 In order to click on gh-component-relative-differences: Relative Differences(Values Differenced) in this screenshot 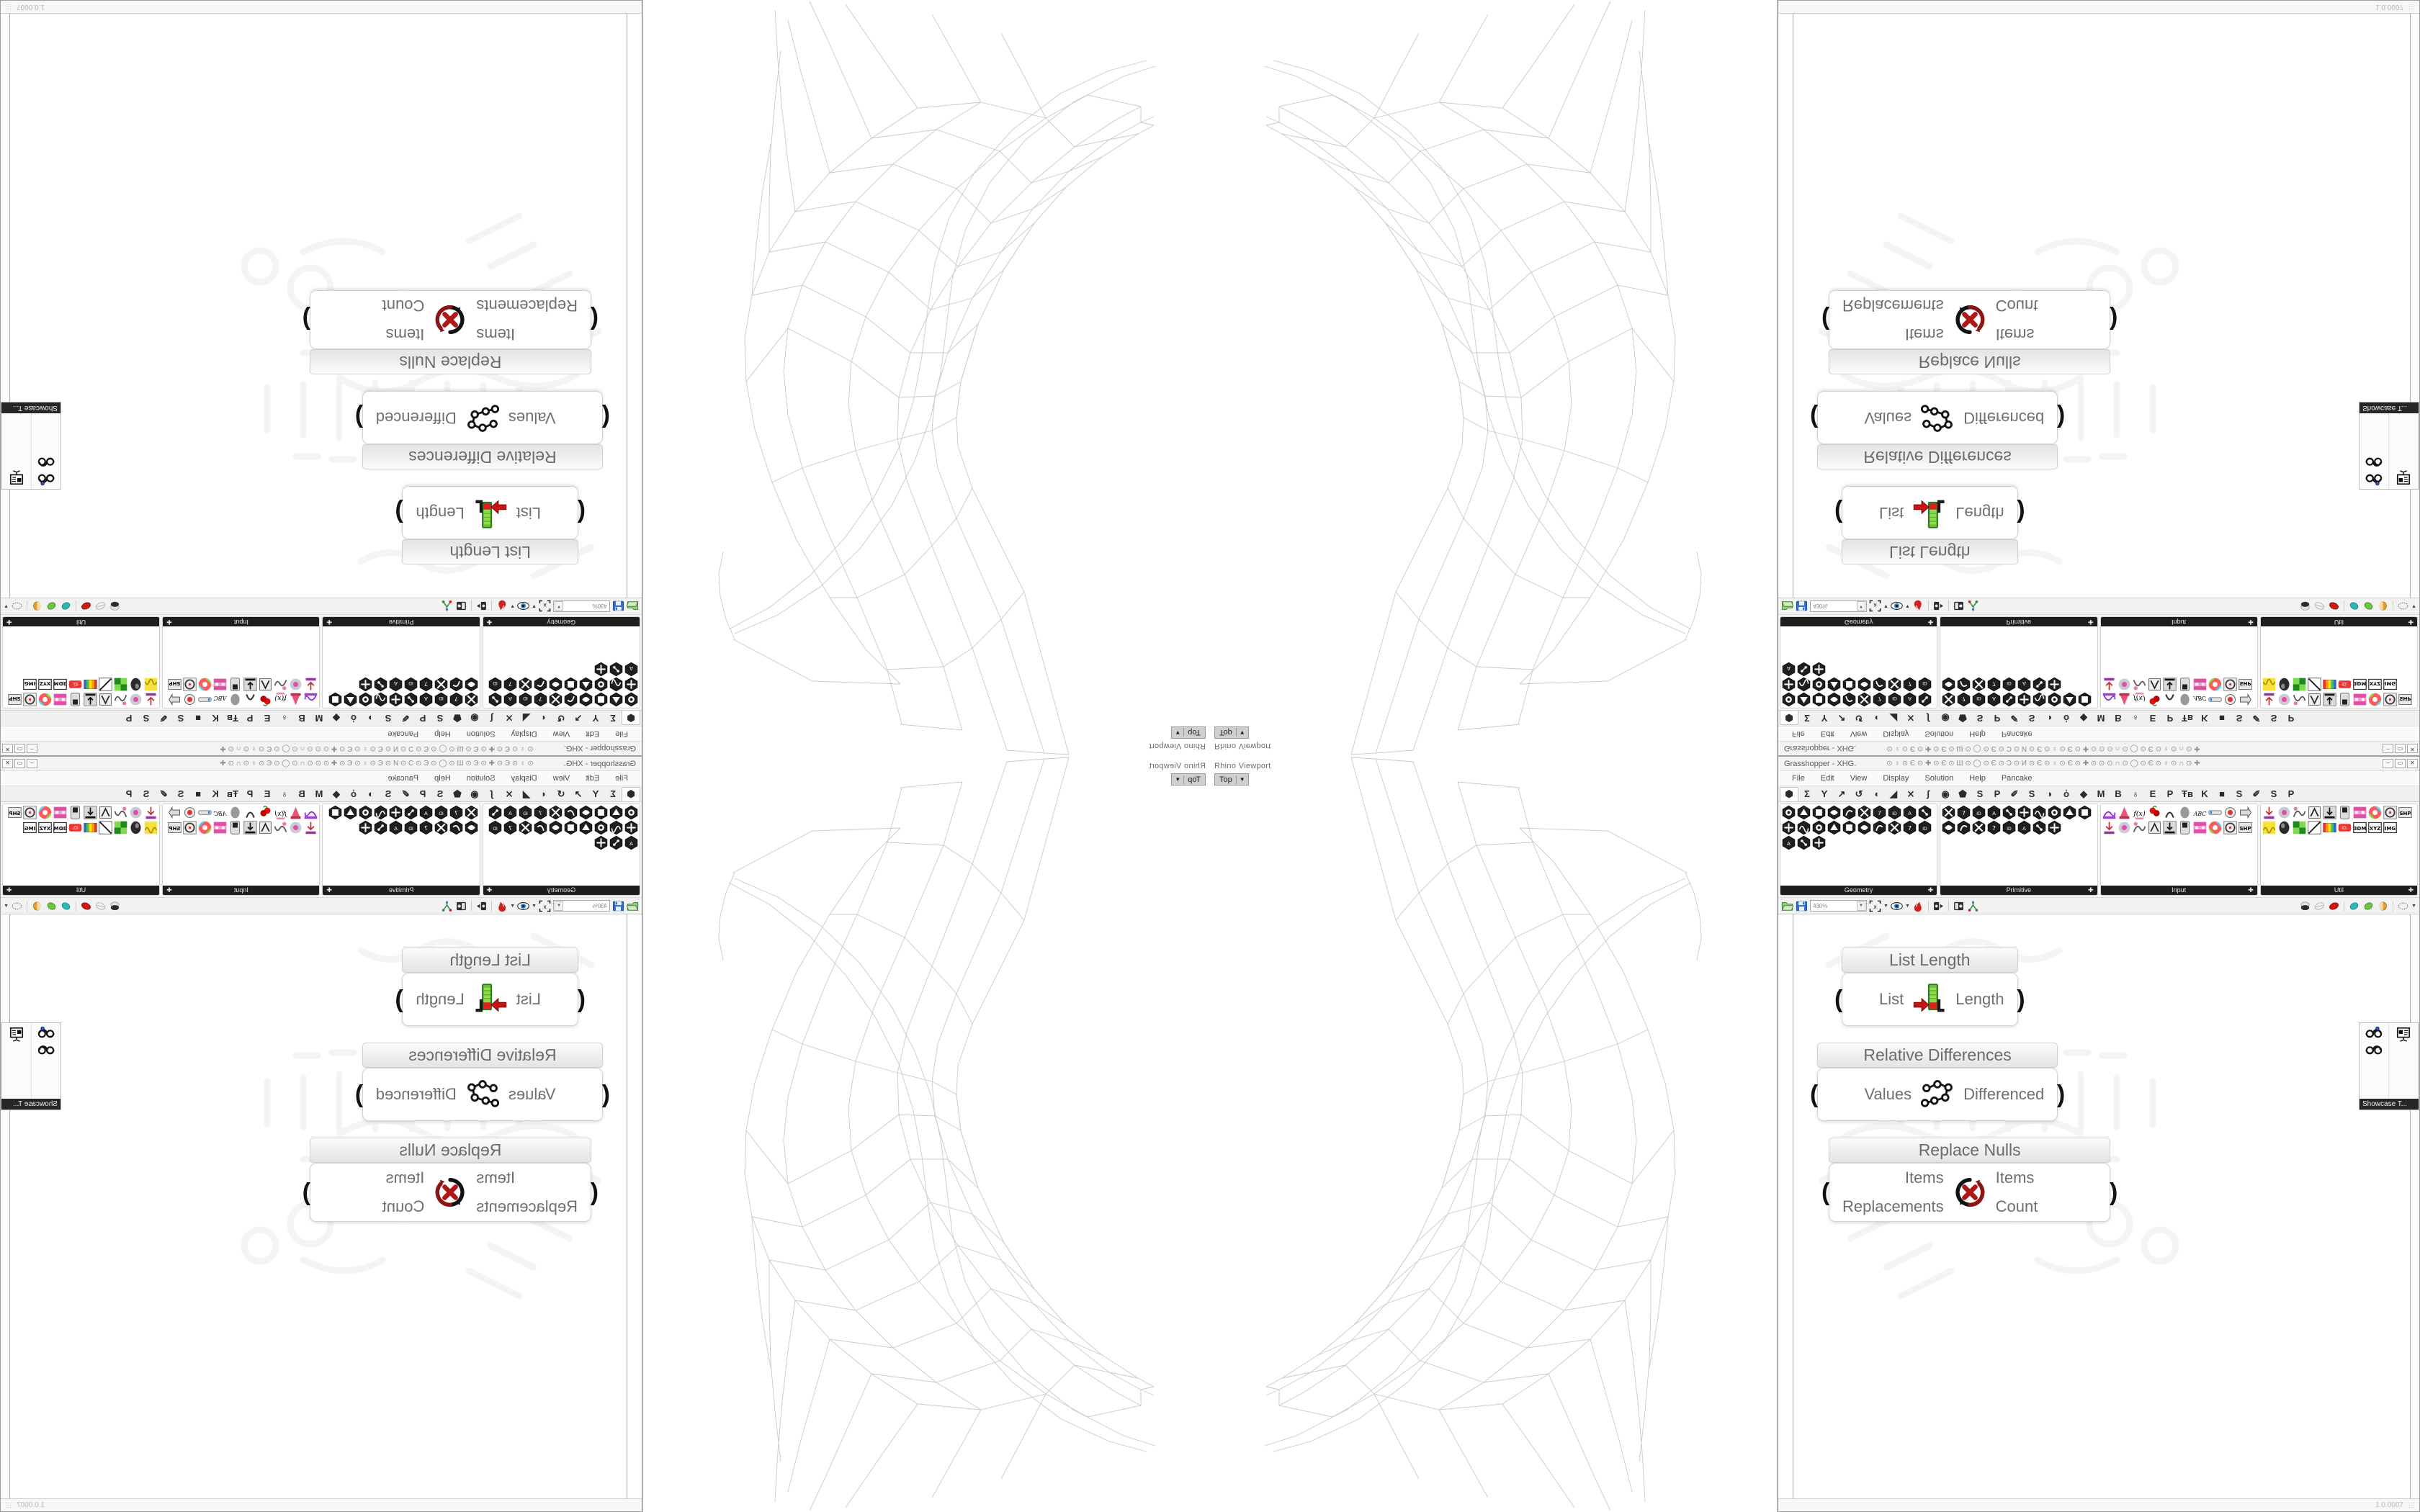, I will do `click(482, 430)`.